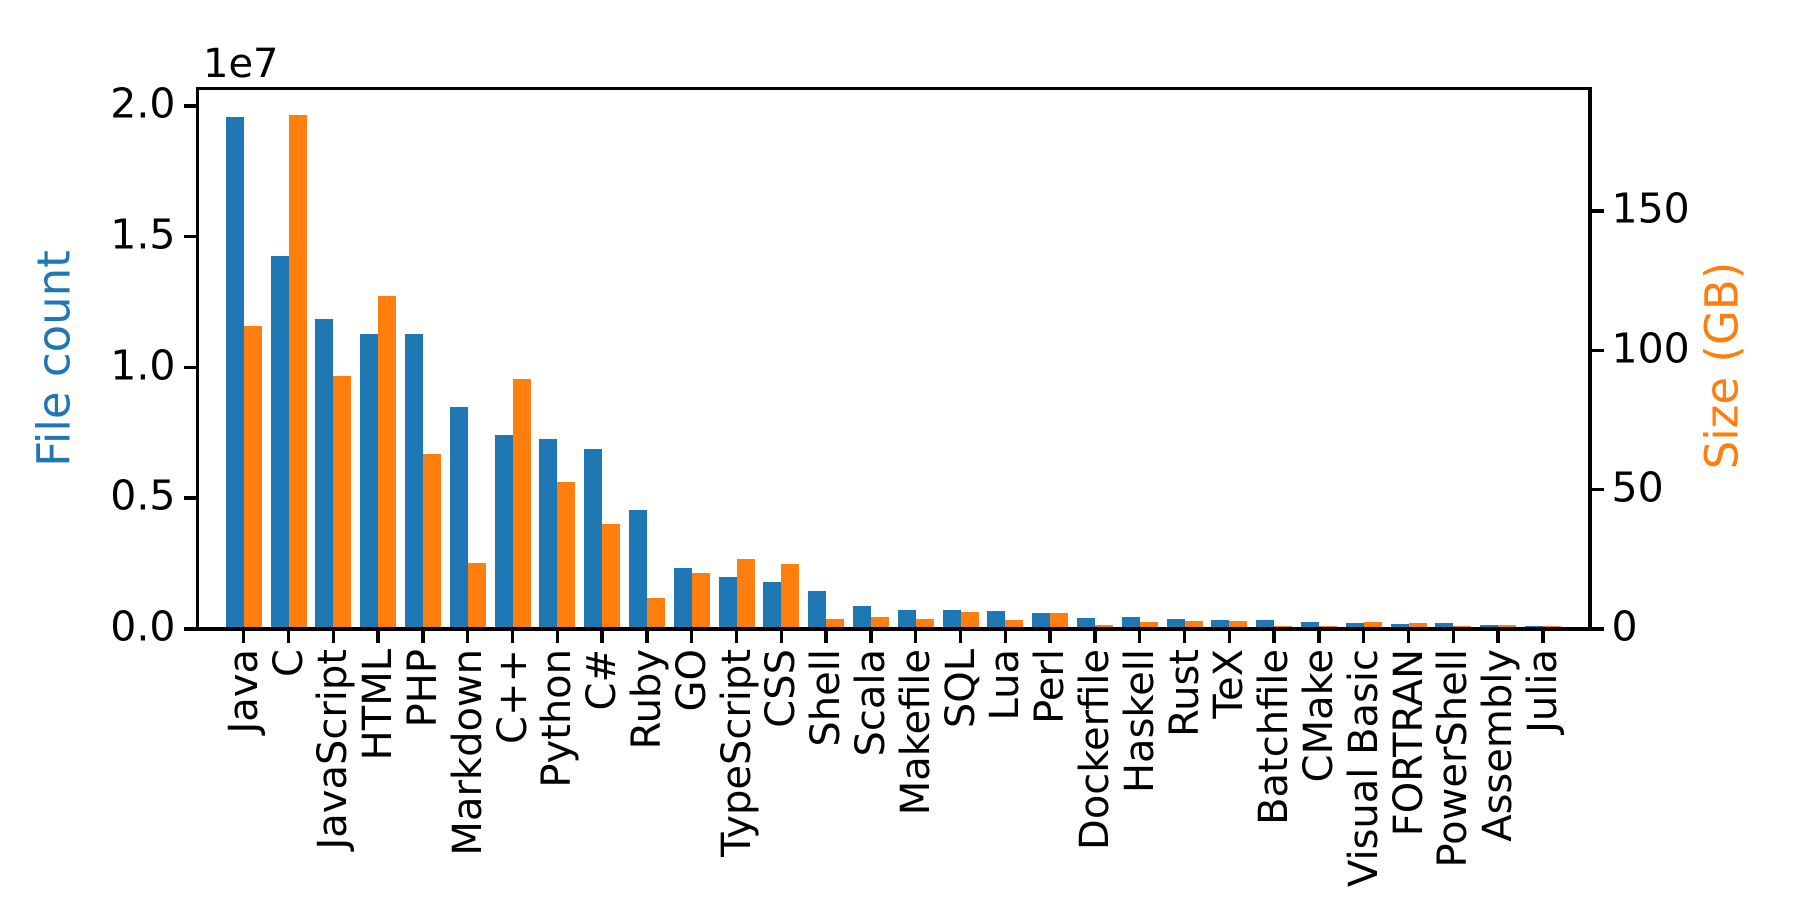 The width and height of the screenshot is (1800, 900). Describe the element at coordinates (1363, 767) in the screenshot. I see `x-tick-label: Visual Basic` at that location.